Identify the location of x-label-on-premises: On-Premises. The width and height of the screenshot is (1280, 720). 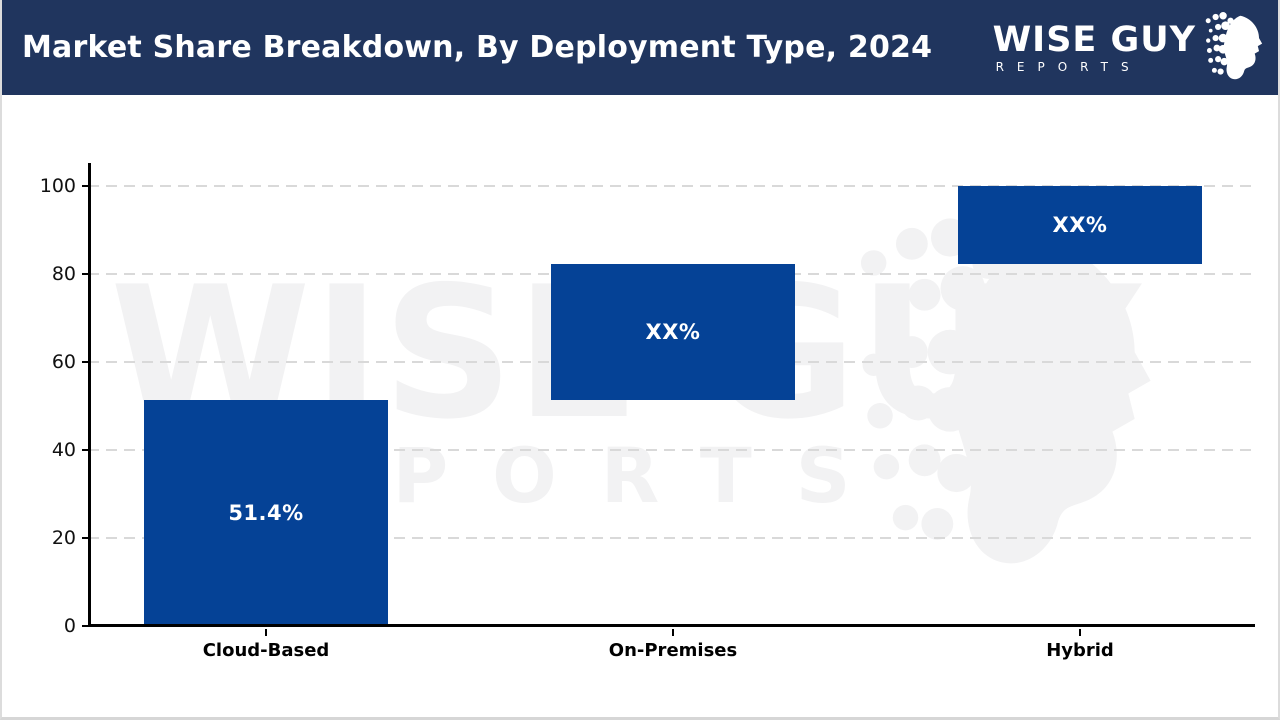
(673, 650).